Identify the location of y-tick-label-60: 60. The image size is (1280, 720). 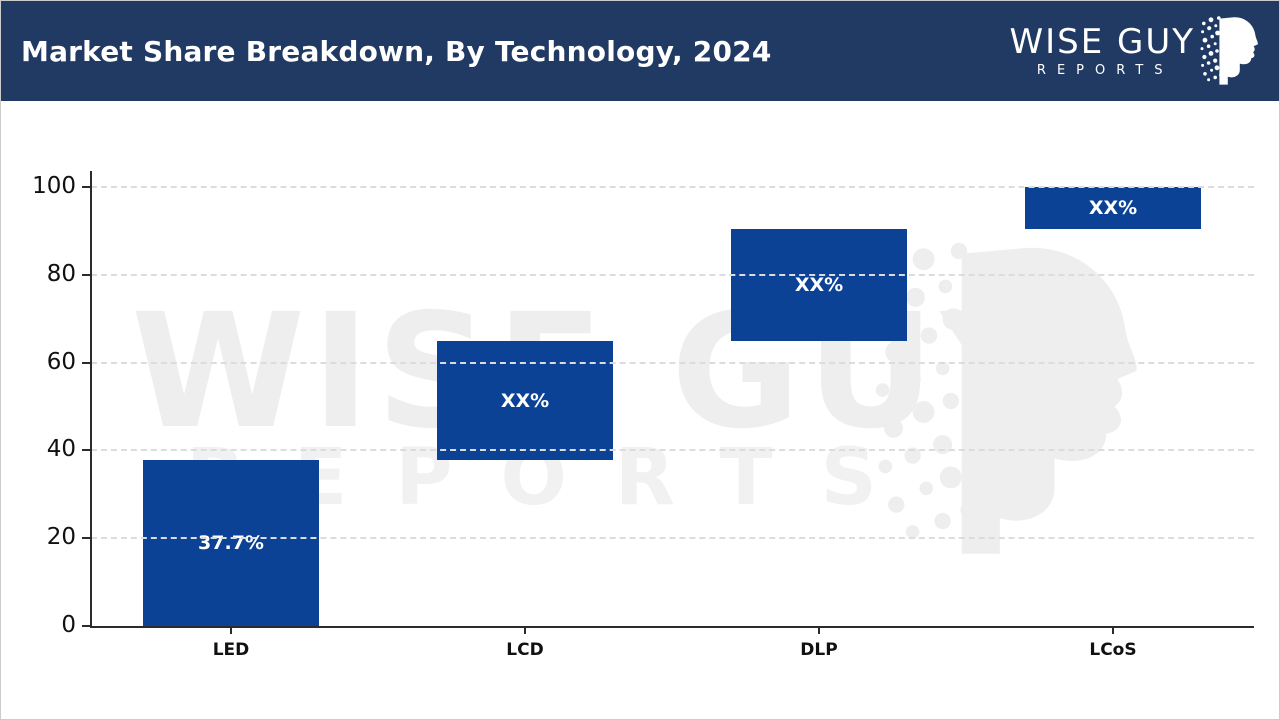
(61, 361).